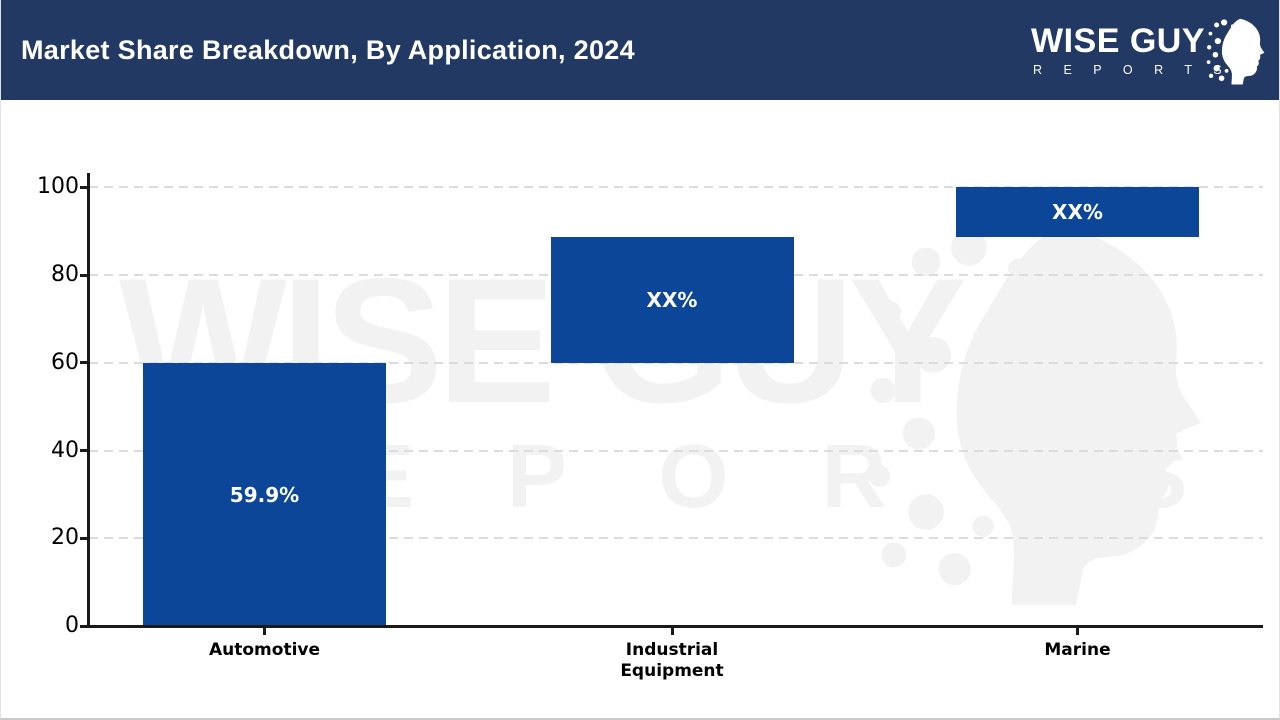 This screenshot has width=1280, height=720. What do you see at coordinates (1118, 41) in the screenshot?
I see `logo-name: WISE GUY` at bounding box center [1118, 41].